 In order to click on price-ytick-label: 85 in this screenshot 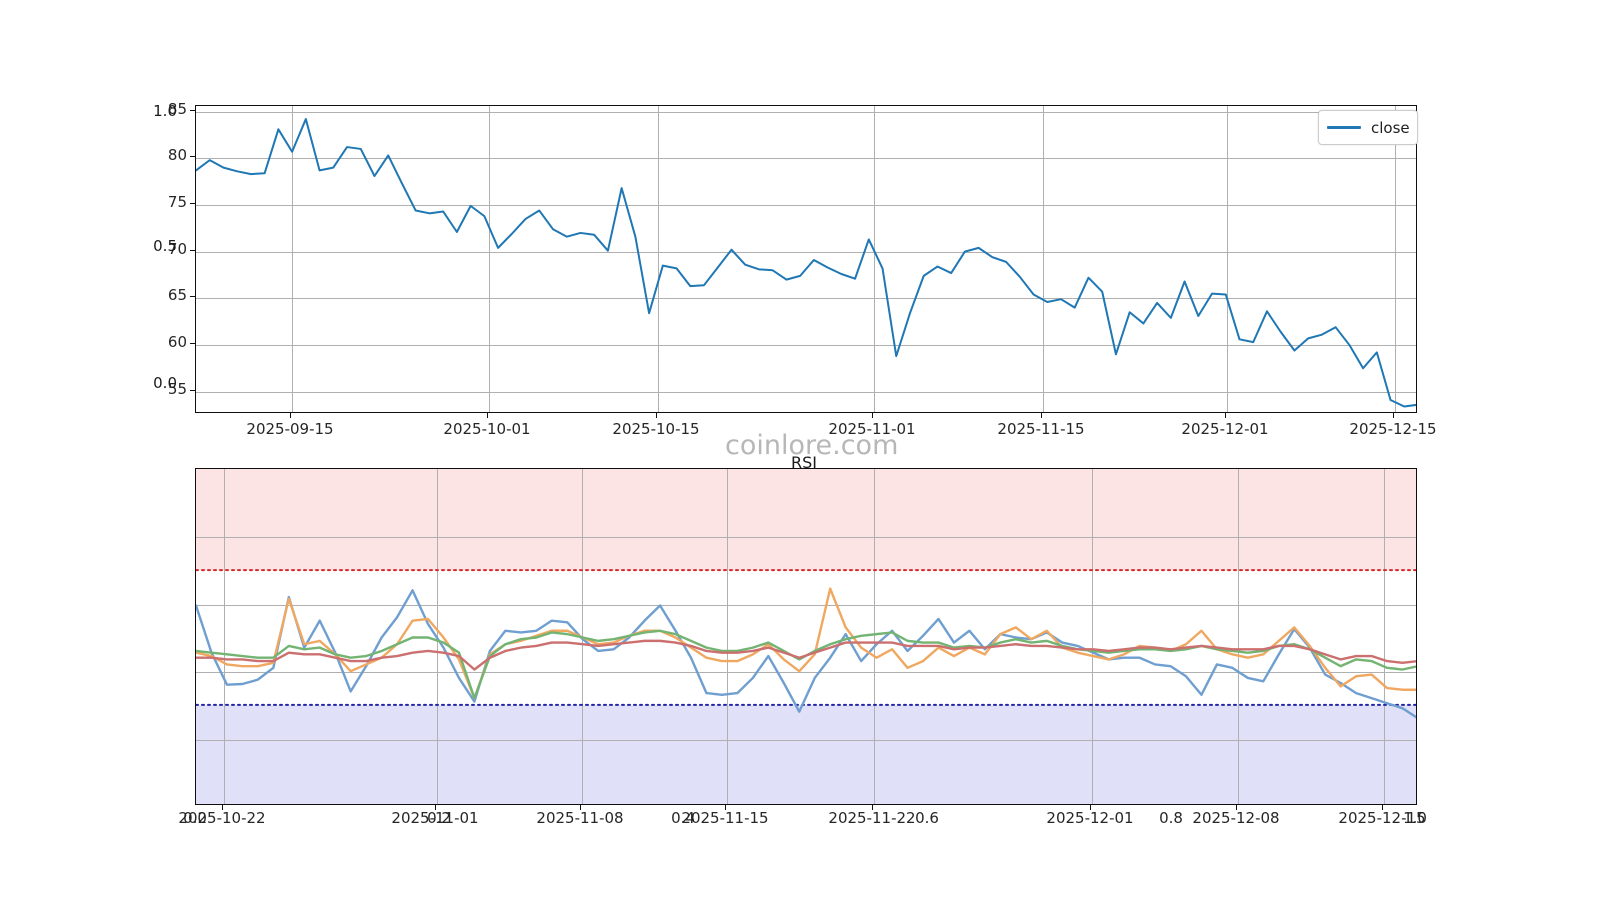, I will do `click(177, 108)`.